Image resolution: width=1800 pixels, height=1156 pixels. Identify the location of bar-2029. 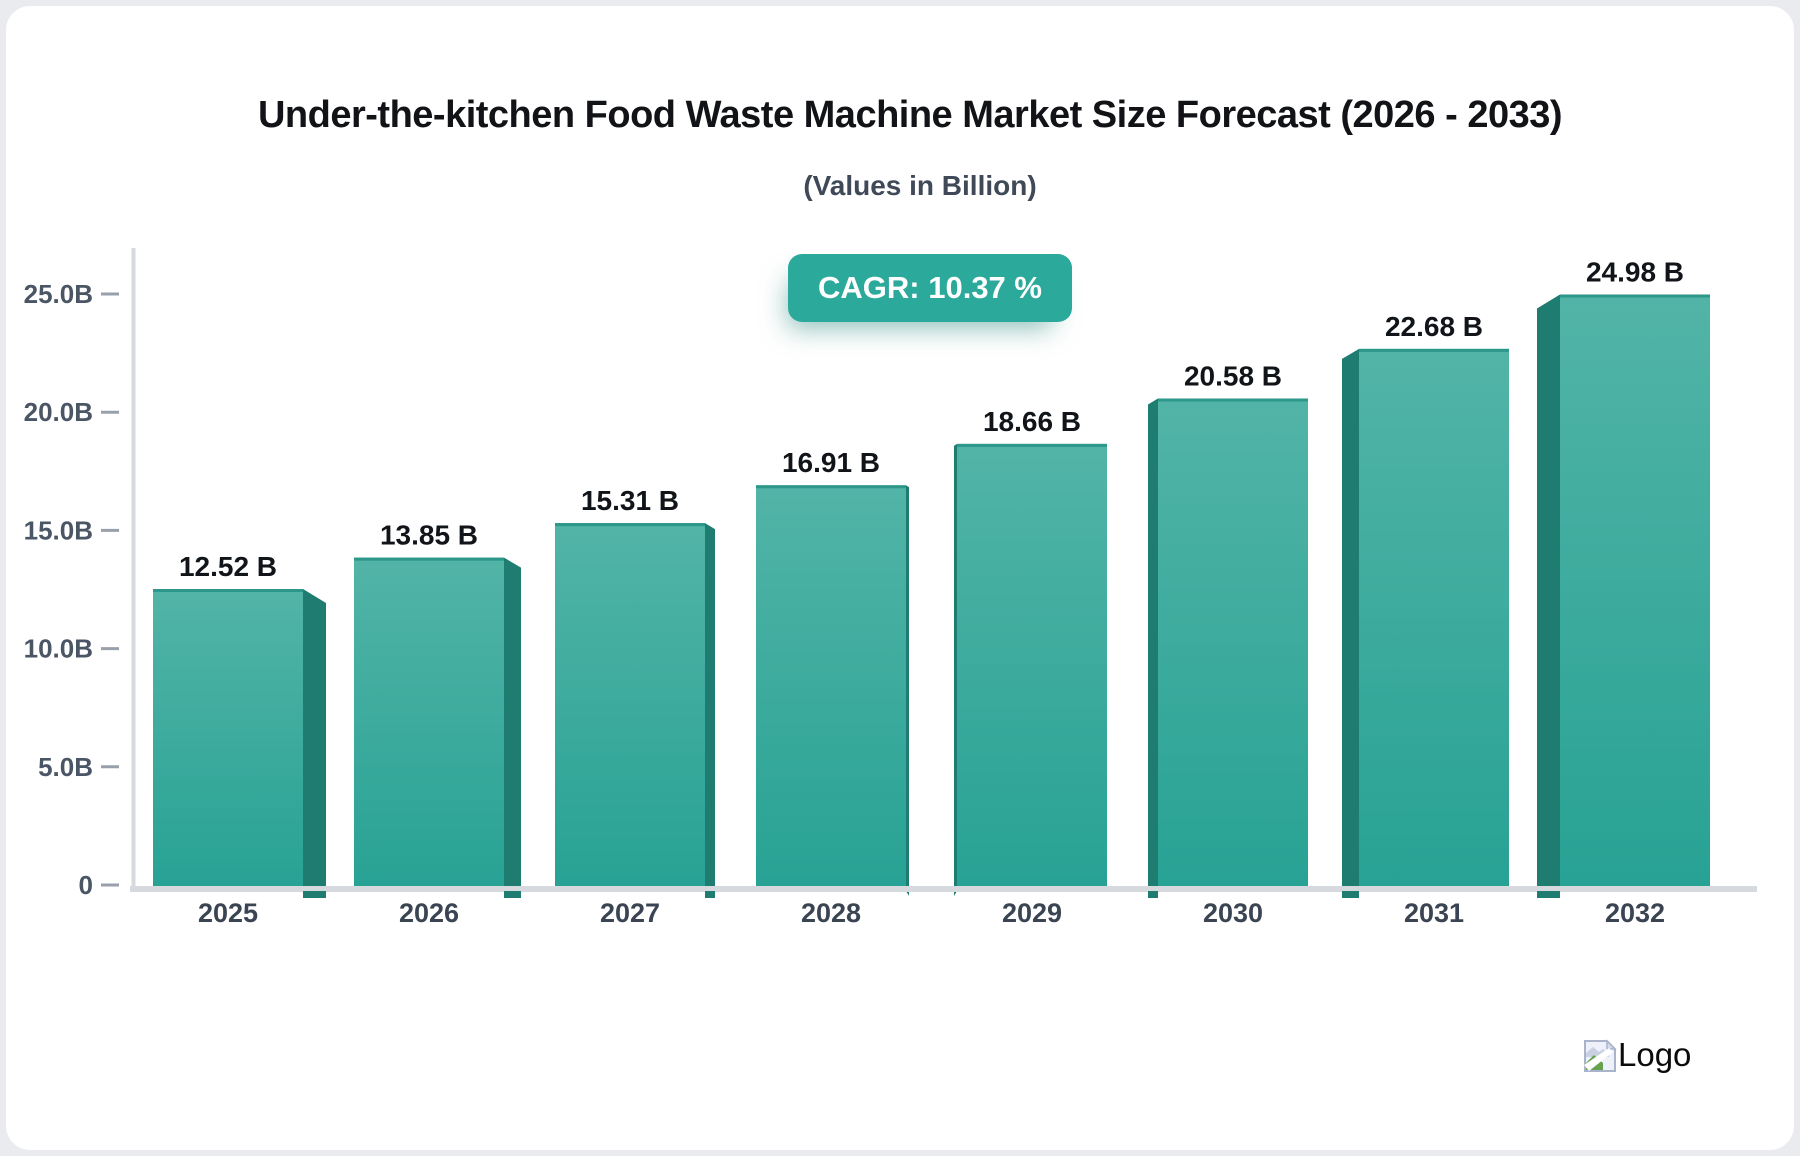
(1030, 669).